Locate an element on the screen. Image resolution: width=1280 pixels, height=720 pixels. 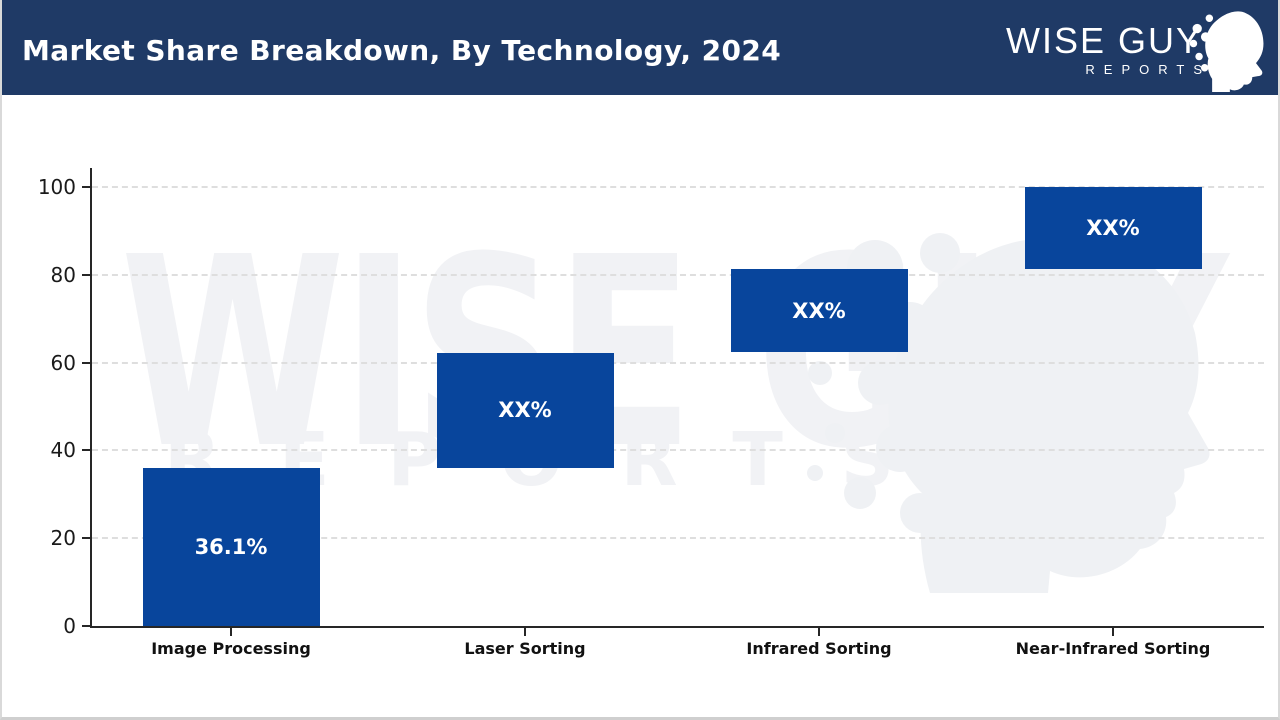
y-tick-label: 100 is located at coordinates (56, 187).